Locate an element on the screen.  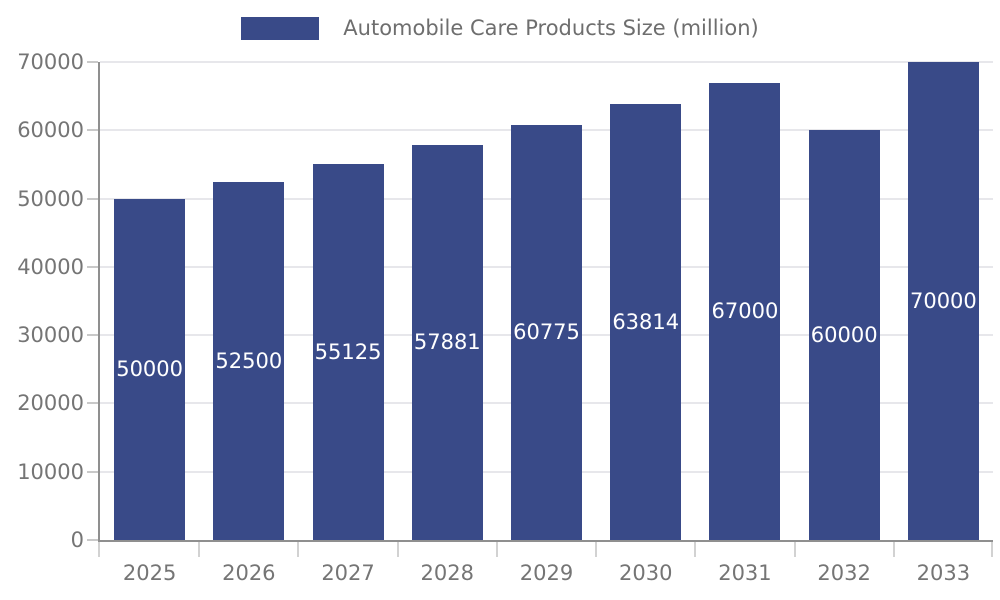
legend-label: Automobile Care Products Size (million) is located at coordinates (551, 28).